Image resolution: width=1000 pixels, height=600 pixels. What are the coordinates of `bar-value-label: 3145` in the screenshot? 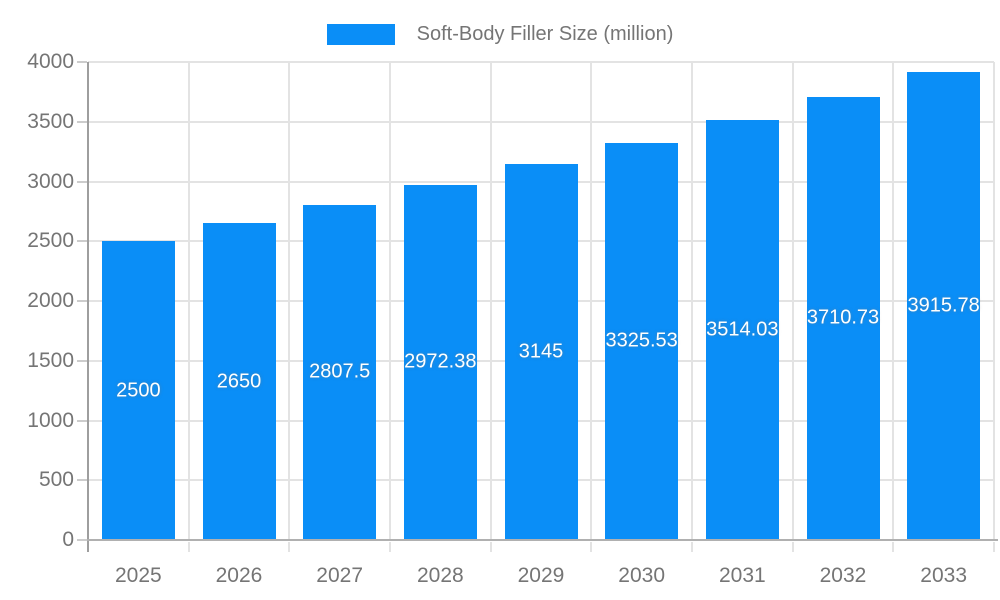 It's located at (541, 351).